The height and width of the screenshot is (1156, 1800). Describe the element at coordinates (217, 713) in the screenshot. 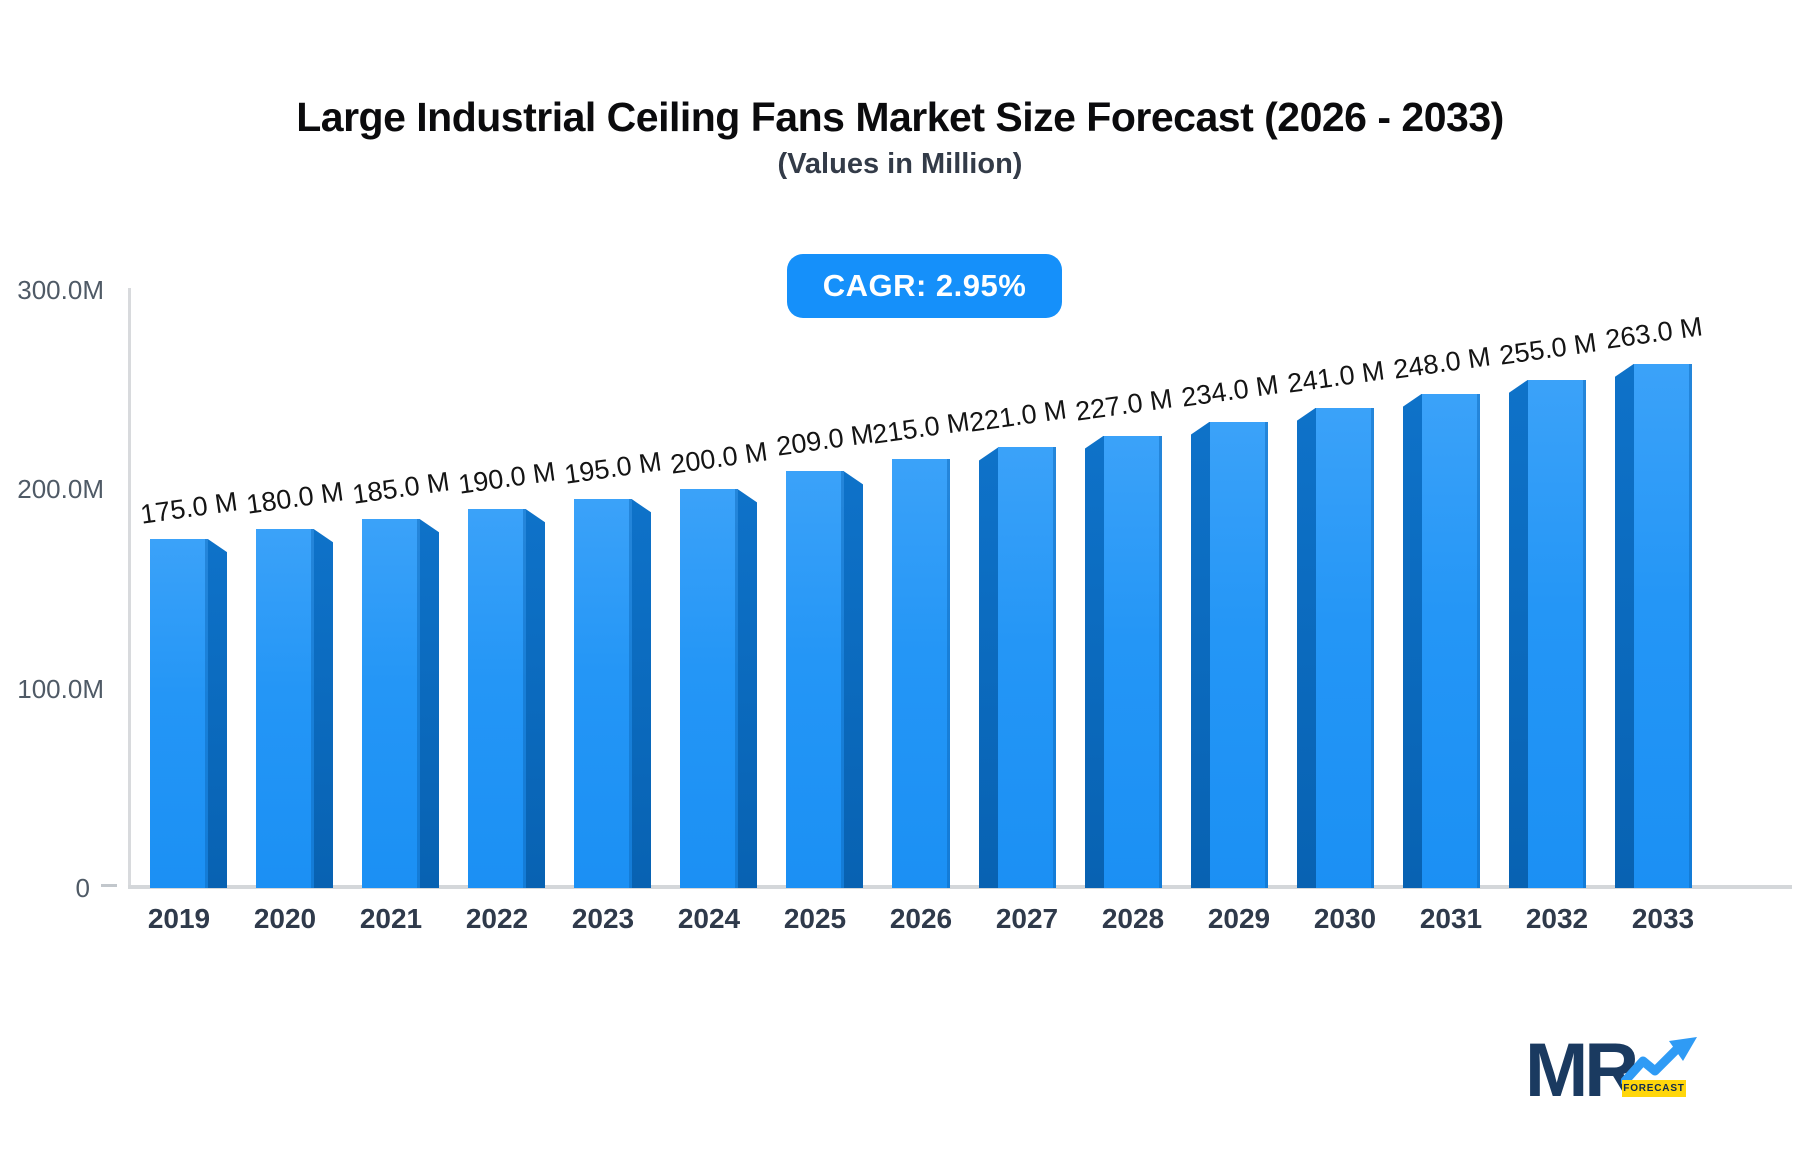

I see `bar-side-2019` at that location.